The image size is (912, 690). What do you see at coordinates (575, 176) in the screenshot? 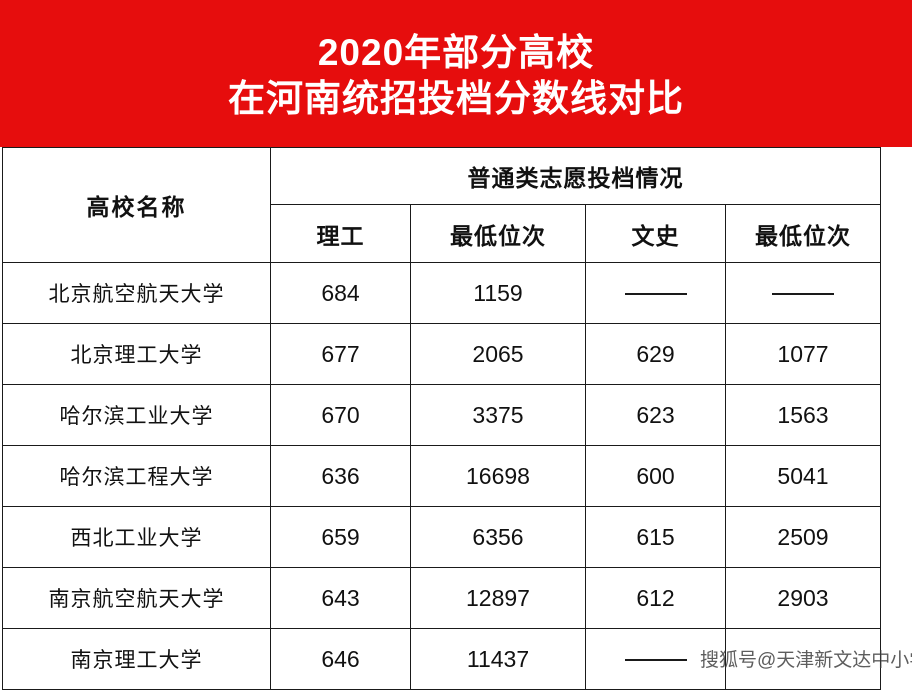
I see `header-group-label: 普通类志愿投档情况` at bounding box center [575, 176].